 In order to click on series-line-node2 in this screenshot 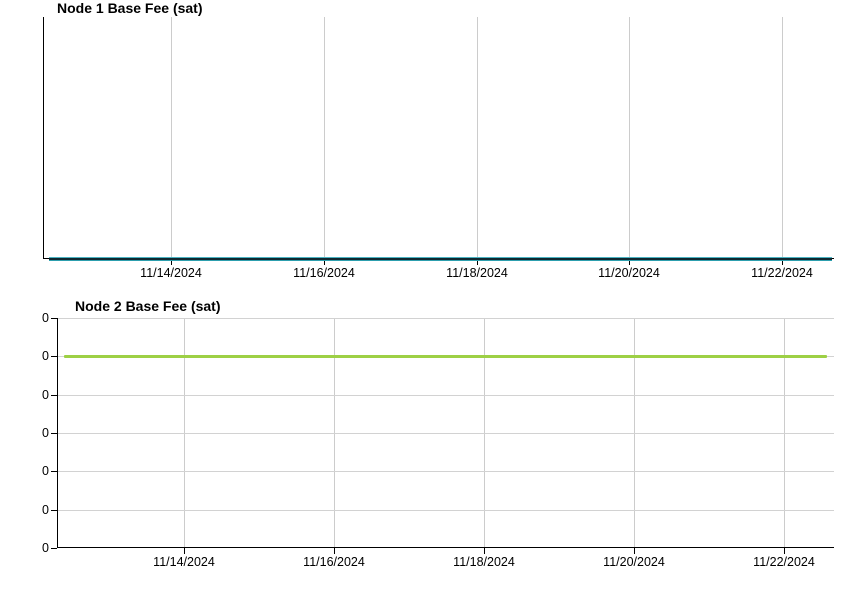, I will do `click(445, 356)`.